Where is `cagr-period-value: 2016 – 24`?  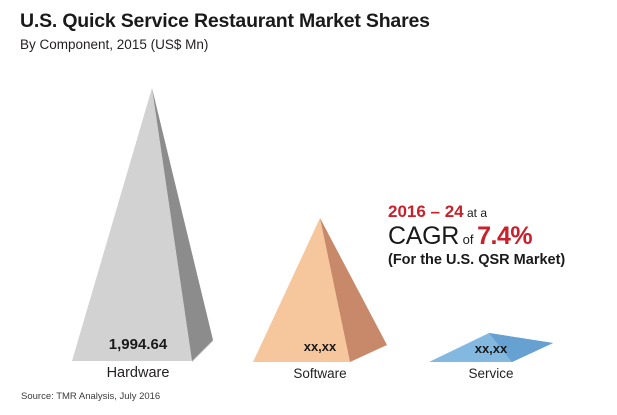
cagr-period-value: 2016 – 24 is located at coordinates (426, 211).